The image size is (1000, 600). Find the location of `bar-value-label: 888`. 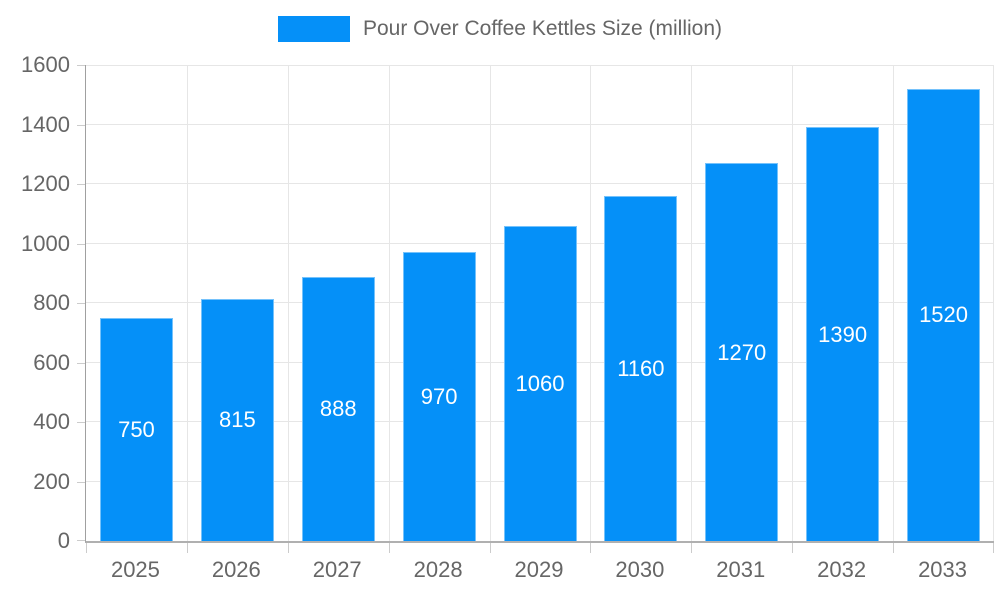

bar-value-label: 888 is located at coordinates (338, 409).